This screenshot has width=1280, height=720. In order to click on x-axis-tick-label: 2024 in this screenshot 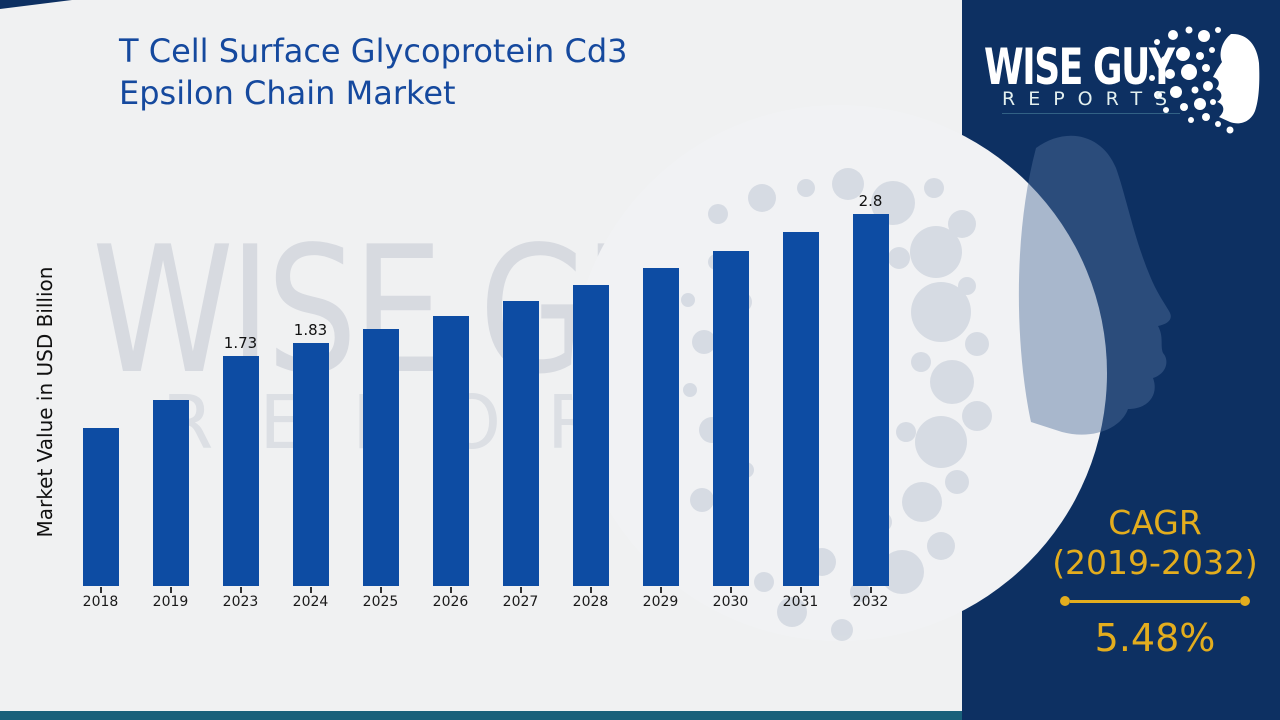, I will do `click(310, 602)`.